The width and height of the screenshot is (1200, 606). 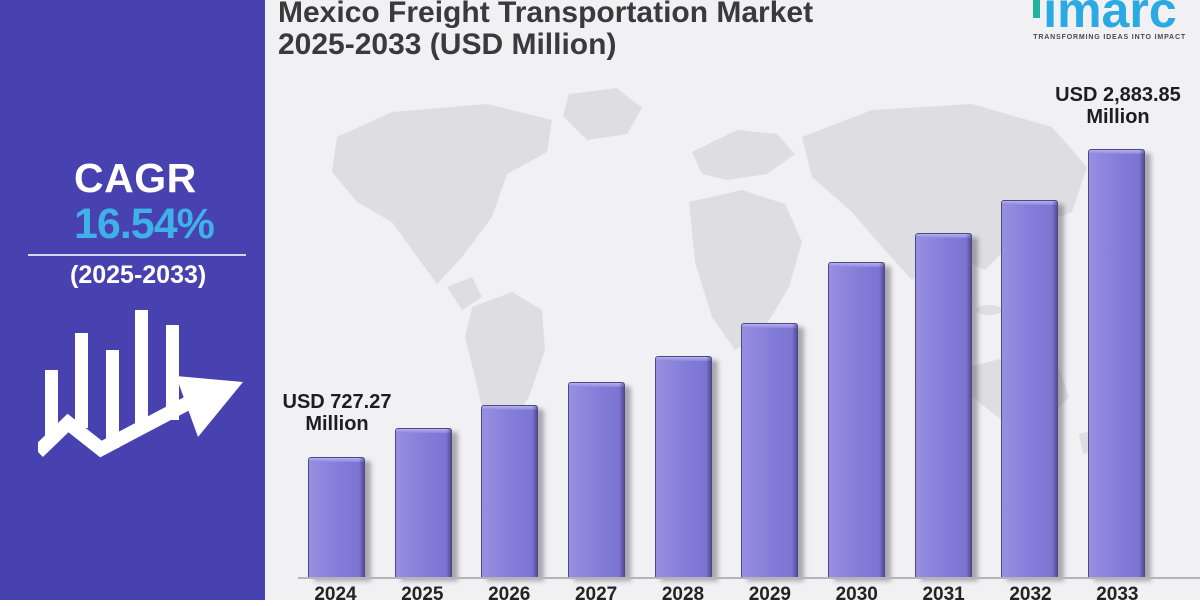 What do you see at coordinates (135, 178) in the screenshot?
I see `cagr-label: CAGR` at bounding box center [135, 178].